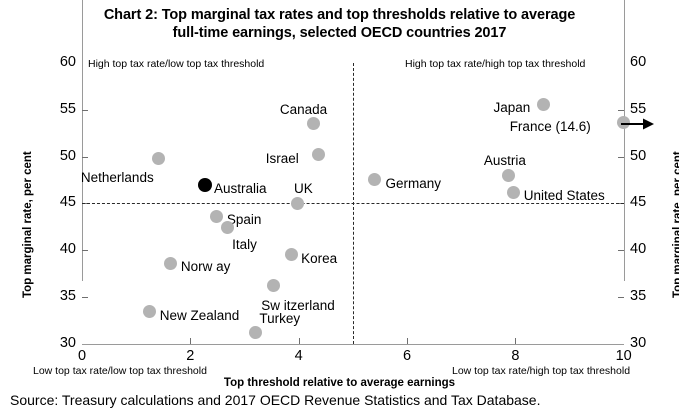 The height and width of the screenshot is (416, 679). Describe the element at coordinates (675, 224) in the screenshot. I see `y-axis-title-right: Top marginal rate, per cent` at that location.